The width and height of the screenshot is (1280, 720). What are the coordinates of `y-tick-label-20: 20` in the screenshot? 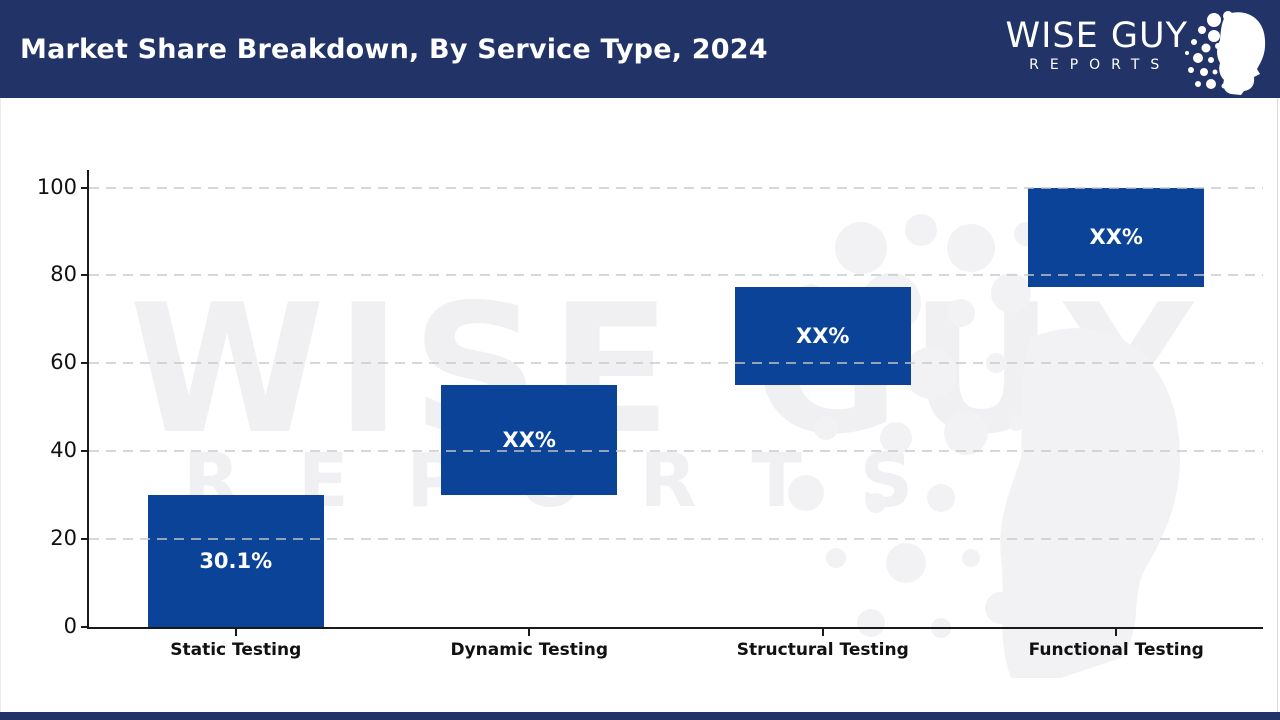 It's located at (63, 538).